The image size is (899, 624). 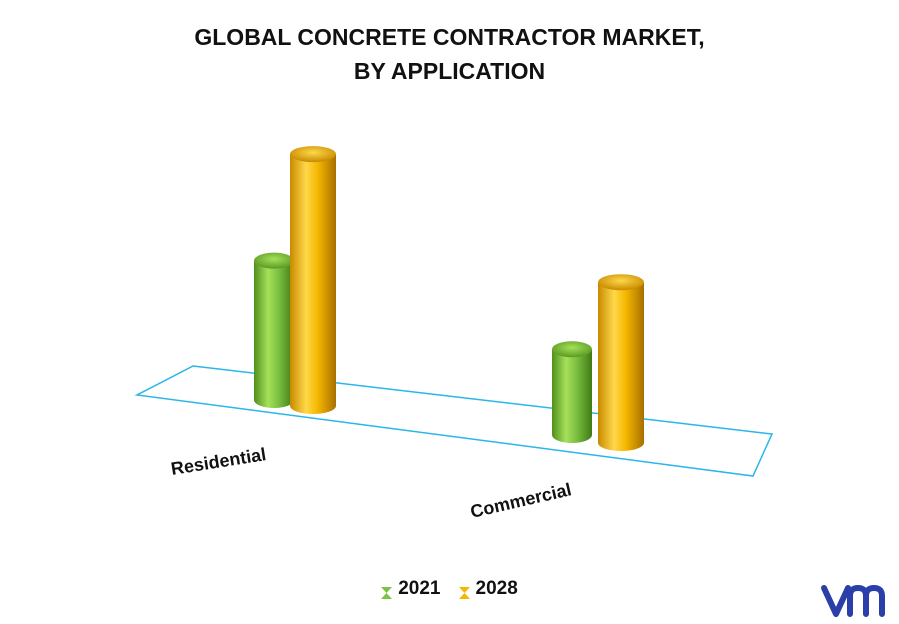 I want to click on category-label-residential: Residential, so click(x=218, y=461).